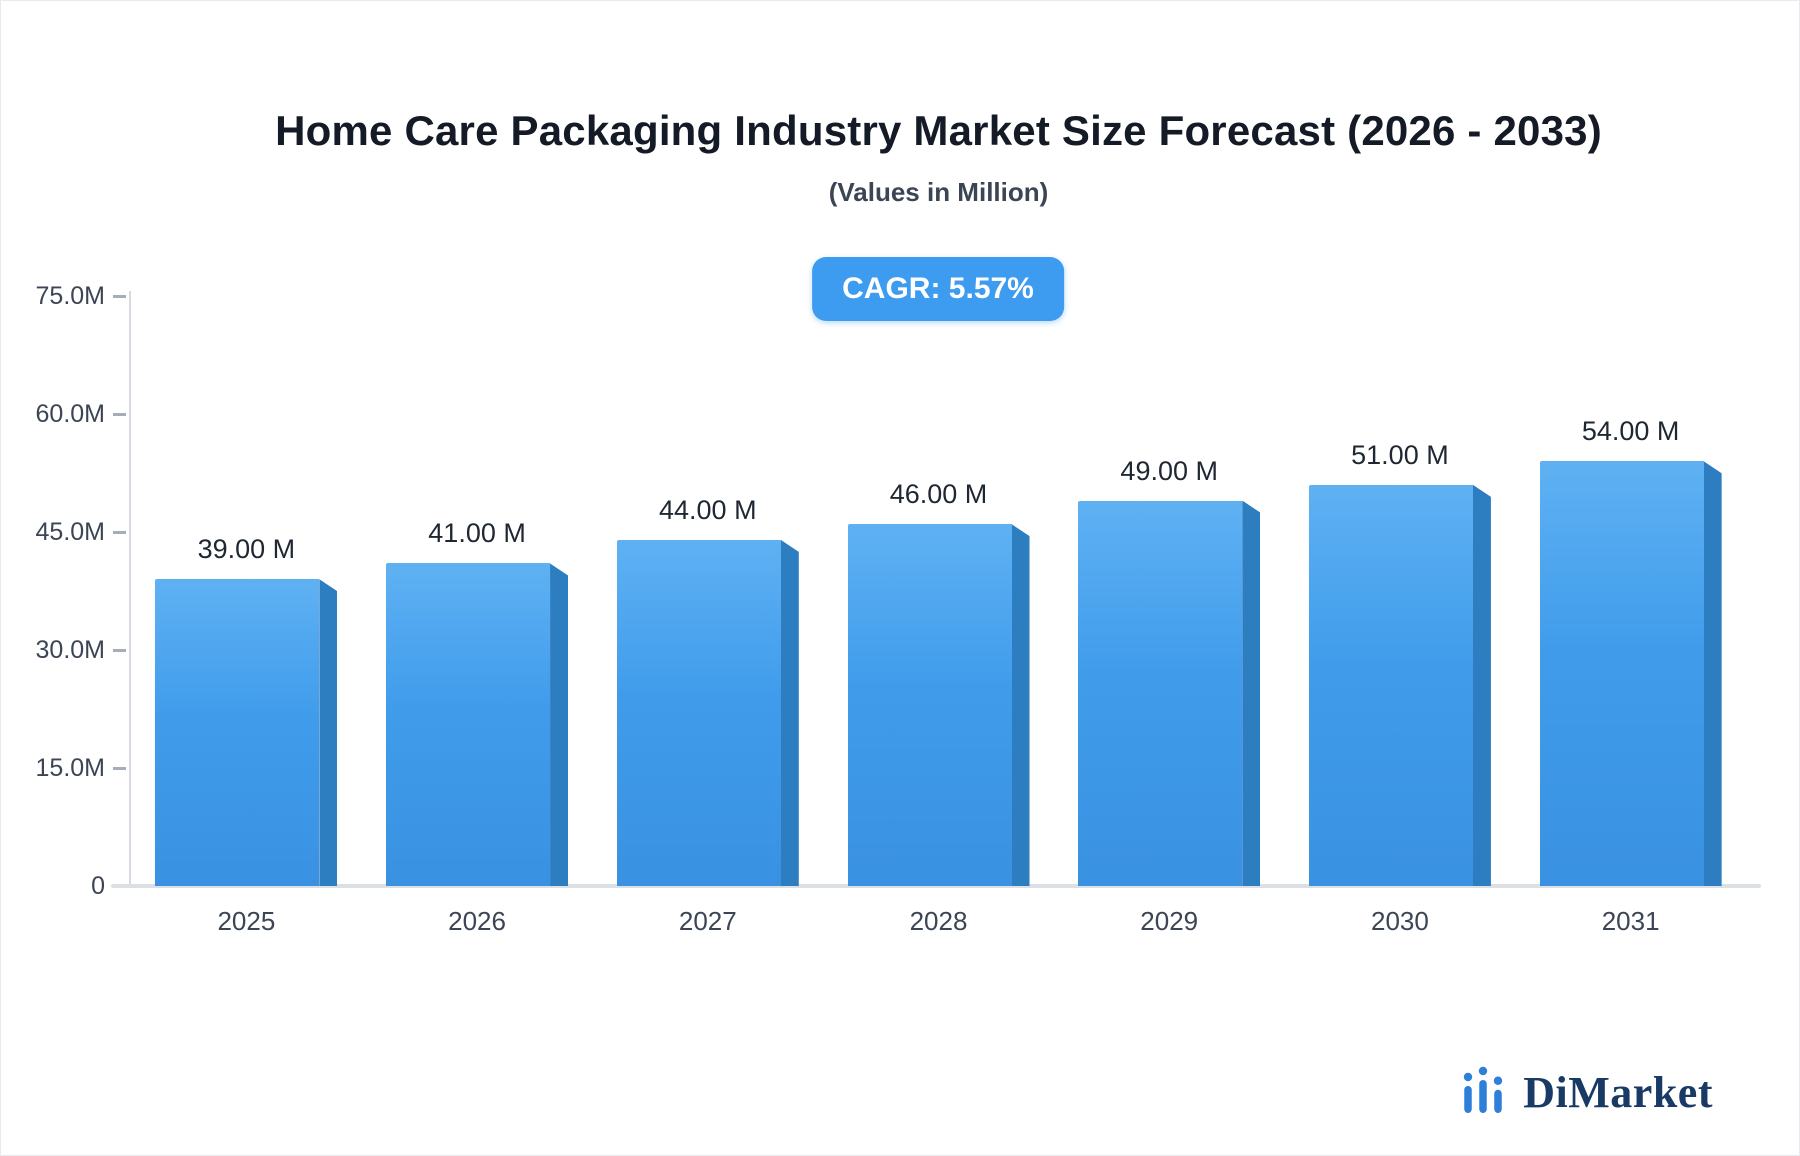 The height and width of the screenshot is (1156, 1800). I want to click on y-tick-label: 60.0M, so click(70, 414).